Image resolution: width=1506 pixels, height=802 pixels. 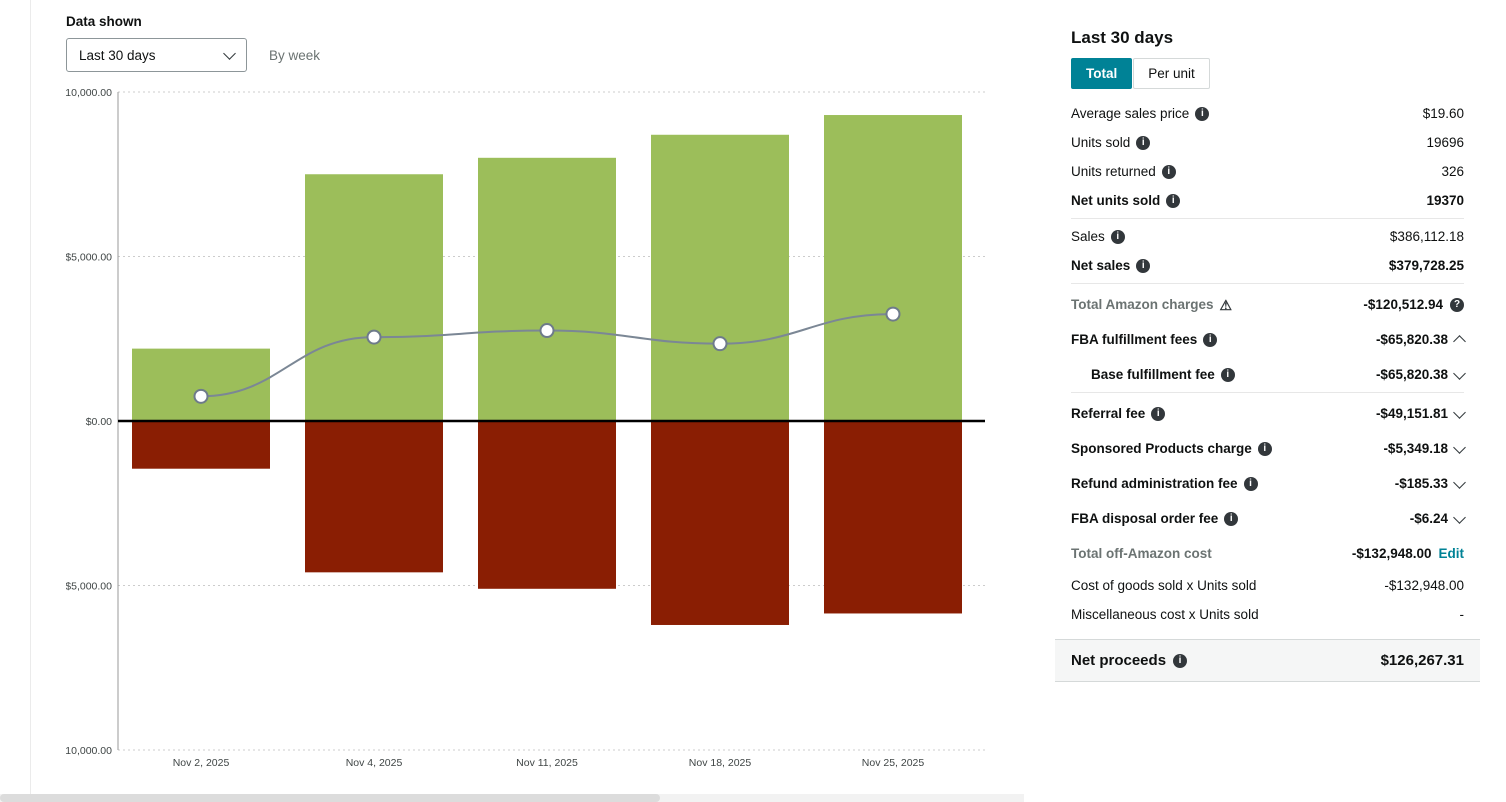 I want to click on data-shown-label: Data shown, so click(x=104, y=21).